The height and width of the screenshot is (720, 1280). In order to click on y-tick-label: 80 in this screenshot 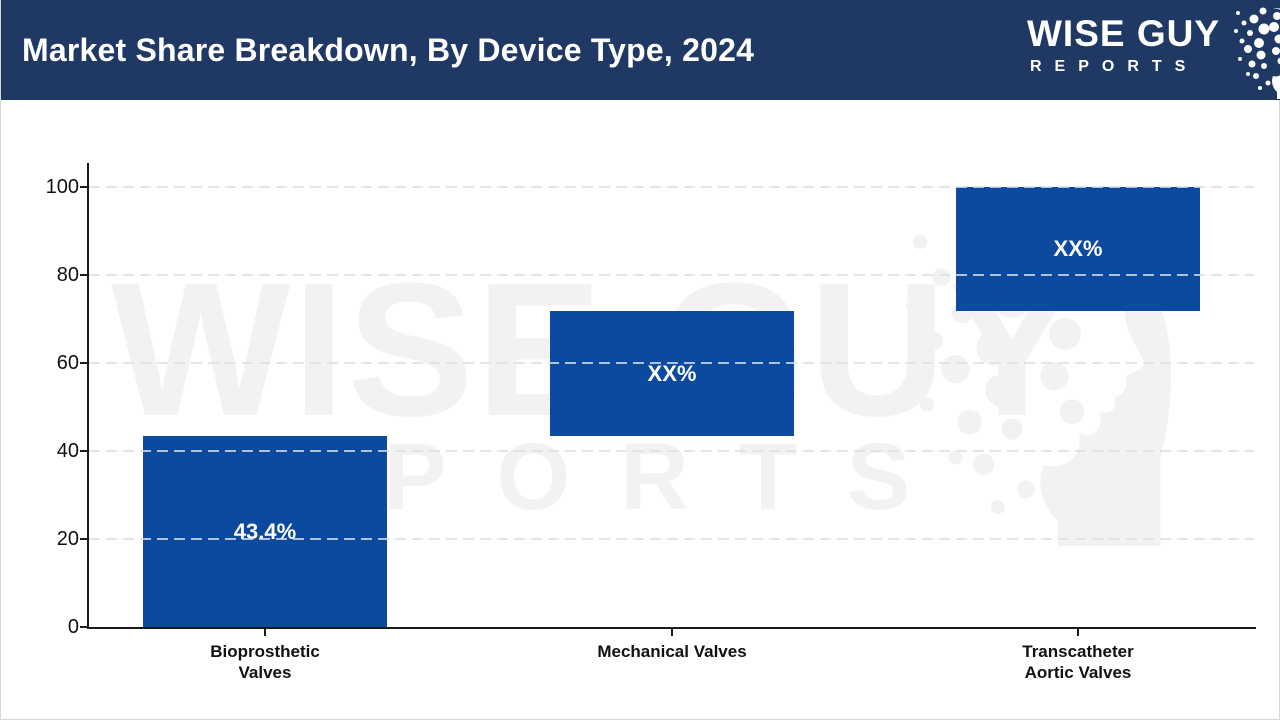, I will do `click(67, 275)`.